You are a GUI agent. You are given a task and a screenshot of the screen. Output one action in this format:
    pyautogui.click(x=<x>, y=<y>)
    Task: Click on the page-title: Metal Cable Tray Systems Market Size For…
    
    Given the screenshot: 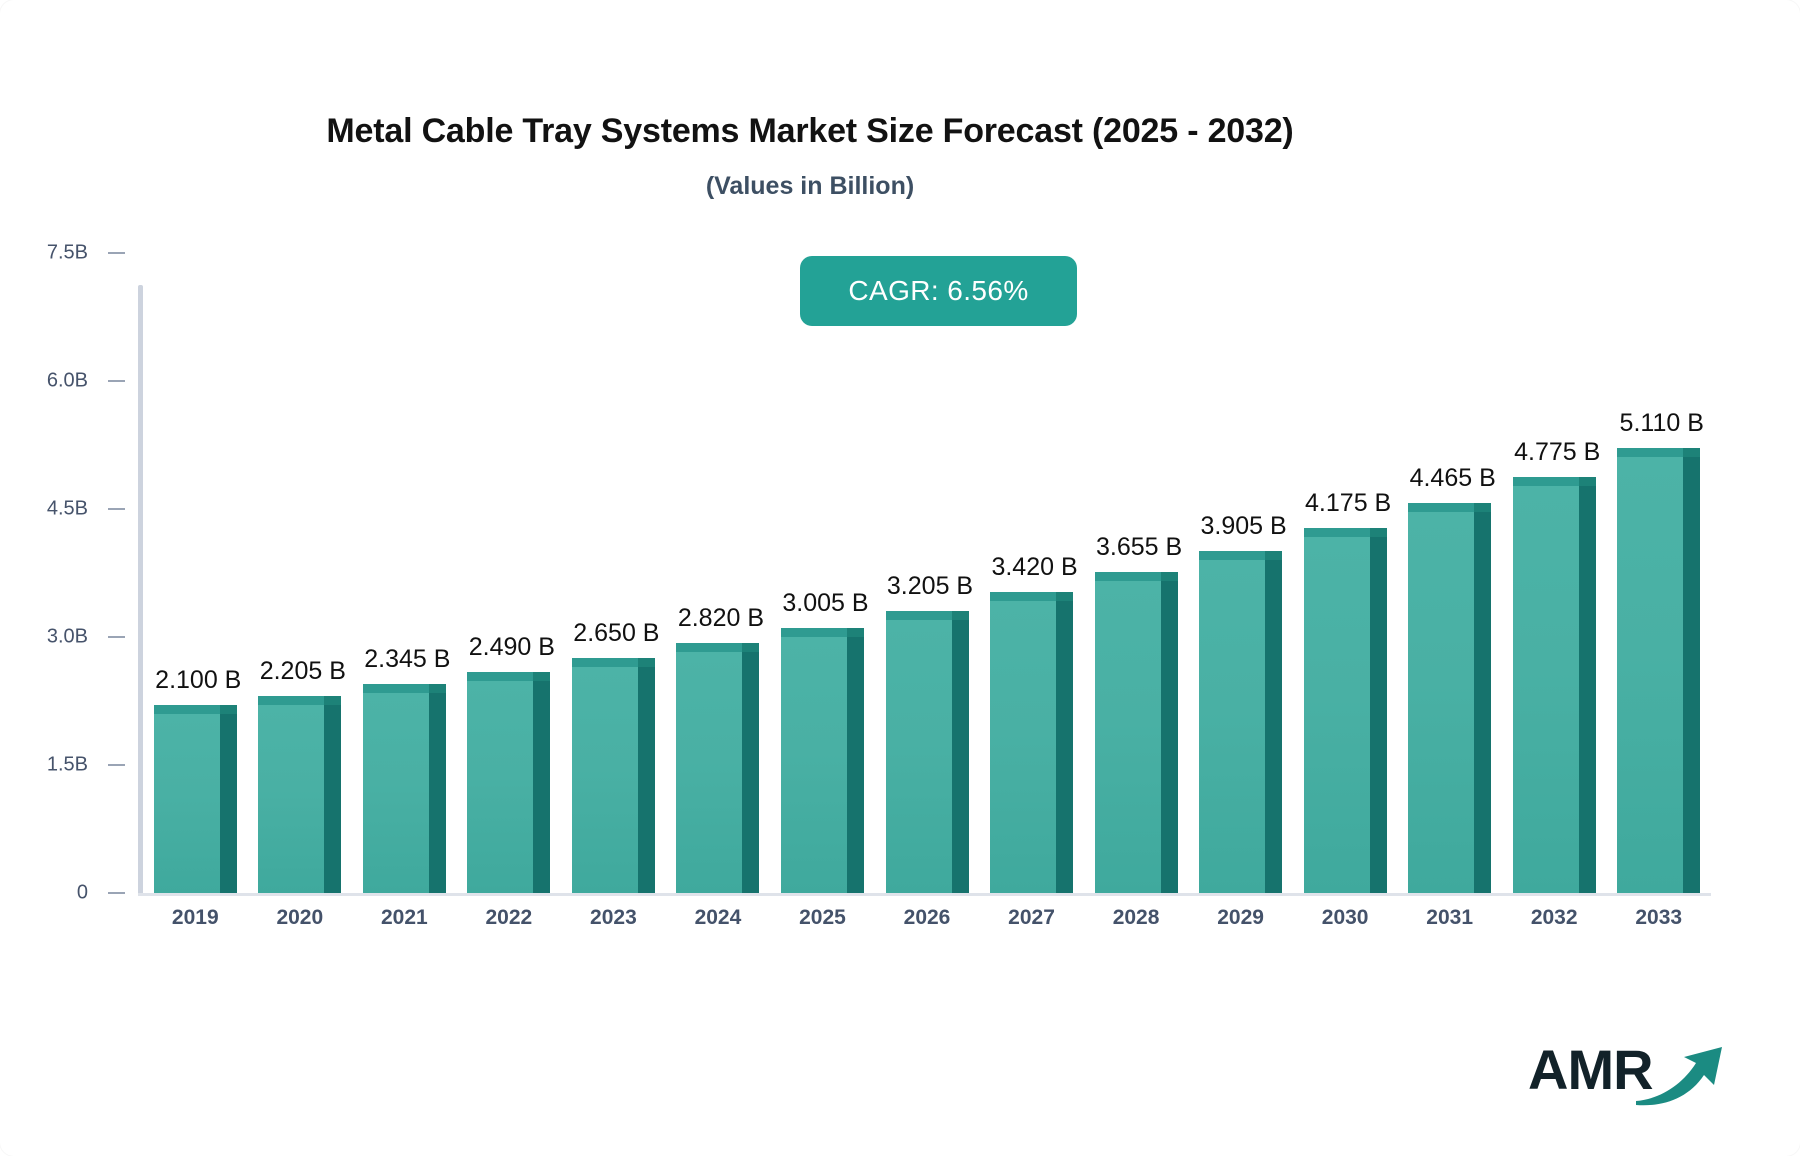 What is the action you would take?
    pyautogui.click(x=810, y=131)
    